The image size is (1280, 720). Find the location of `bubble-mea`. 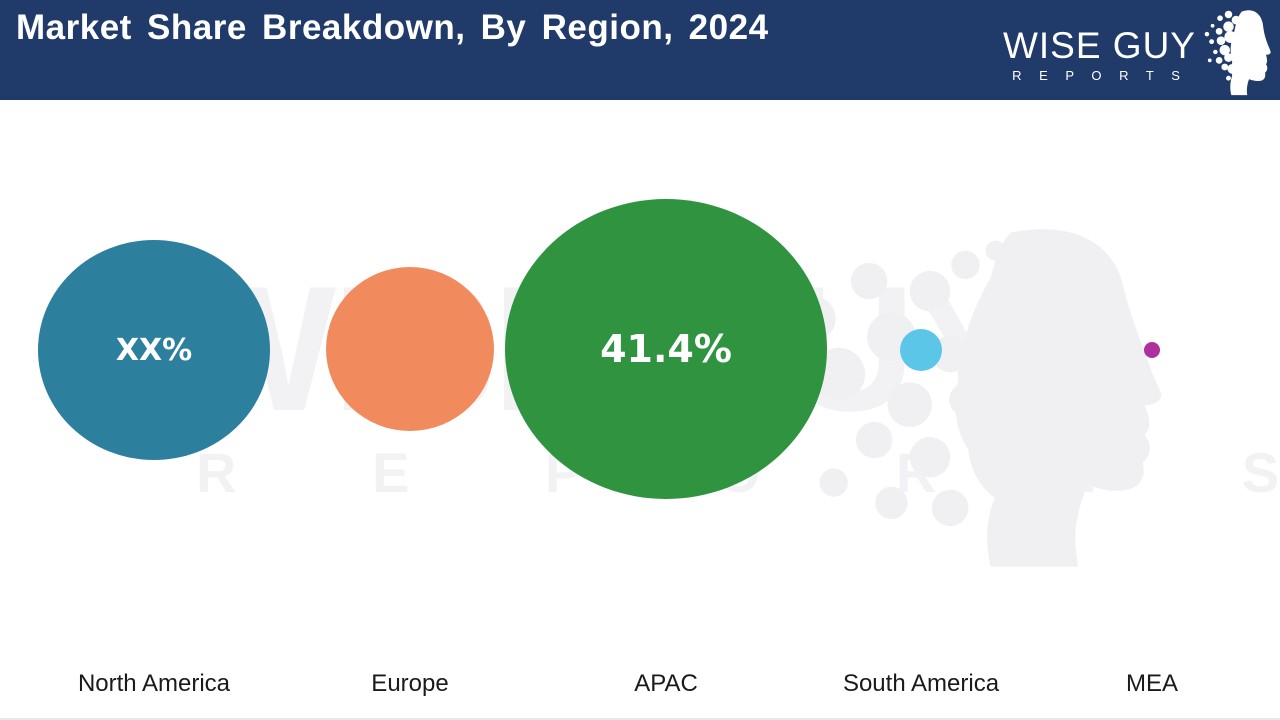

bubble-mea is located at coordinates (1152, 350).